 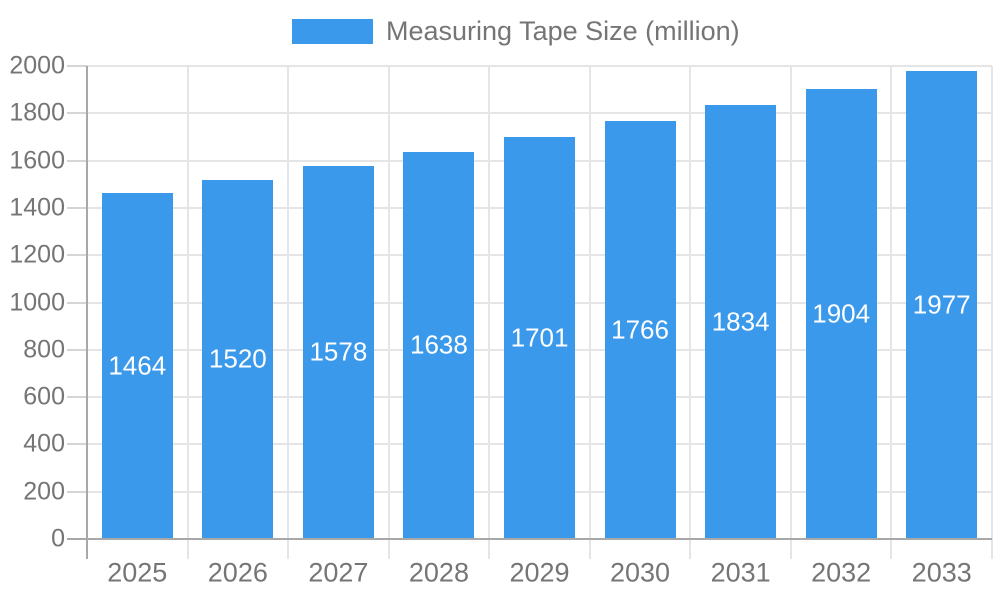 What do you see at coordinates (841, 572) in the screenshot?
I see `x-tick-label: 2032` at bounding box center [841, 572].